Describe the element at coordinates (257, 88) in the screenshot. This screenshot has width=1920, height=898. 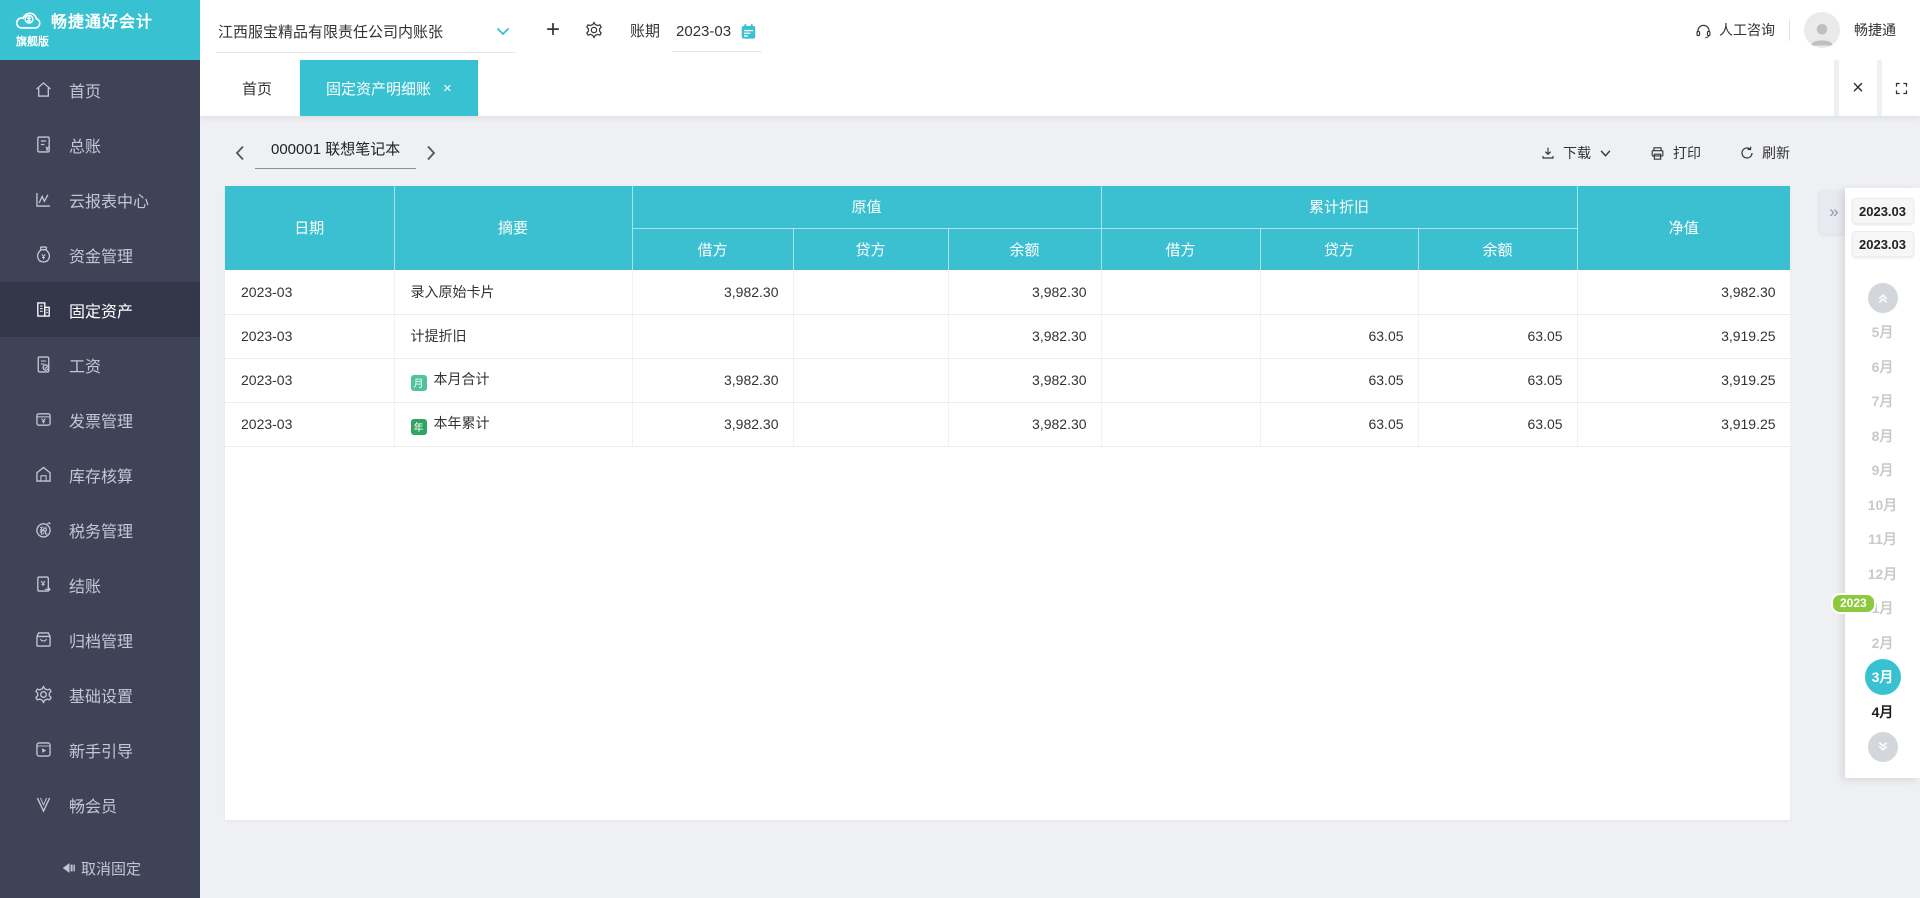
I see `tab-home: 首页` at that location.